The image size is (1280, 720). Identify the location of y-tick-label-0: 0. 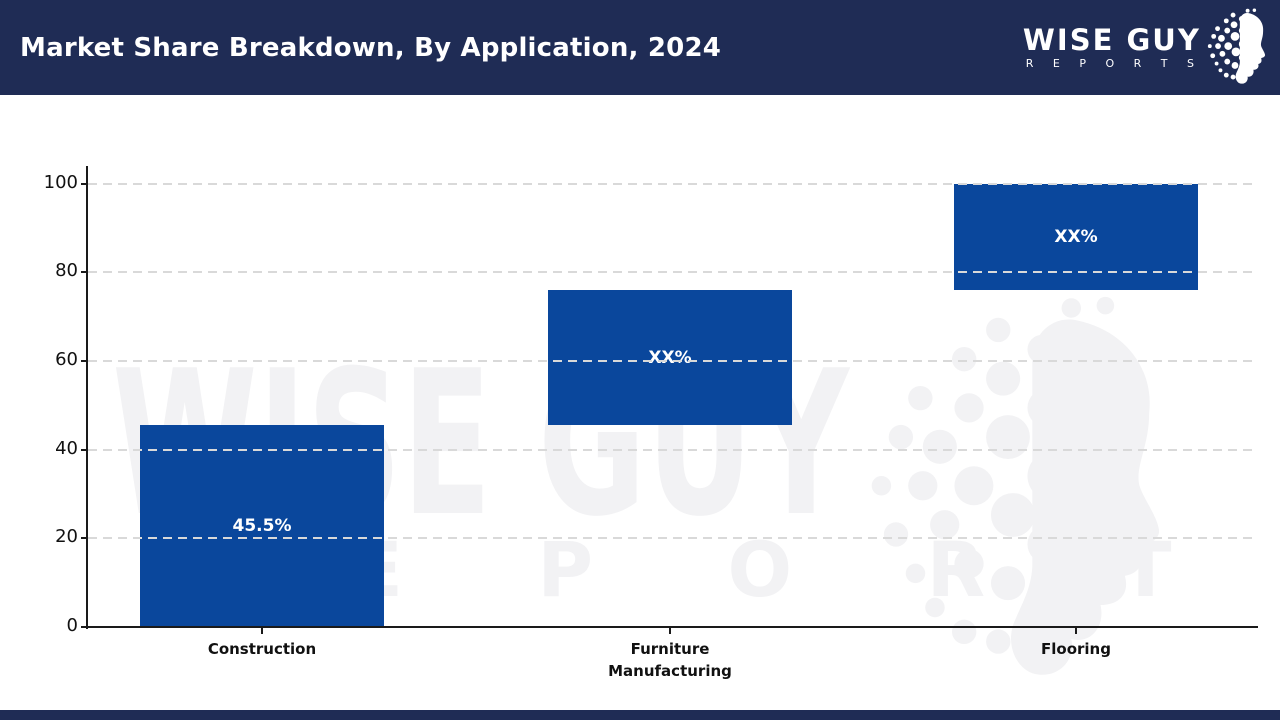
(72, 625).